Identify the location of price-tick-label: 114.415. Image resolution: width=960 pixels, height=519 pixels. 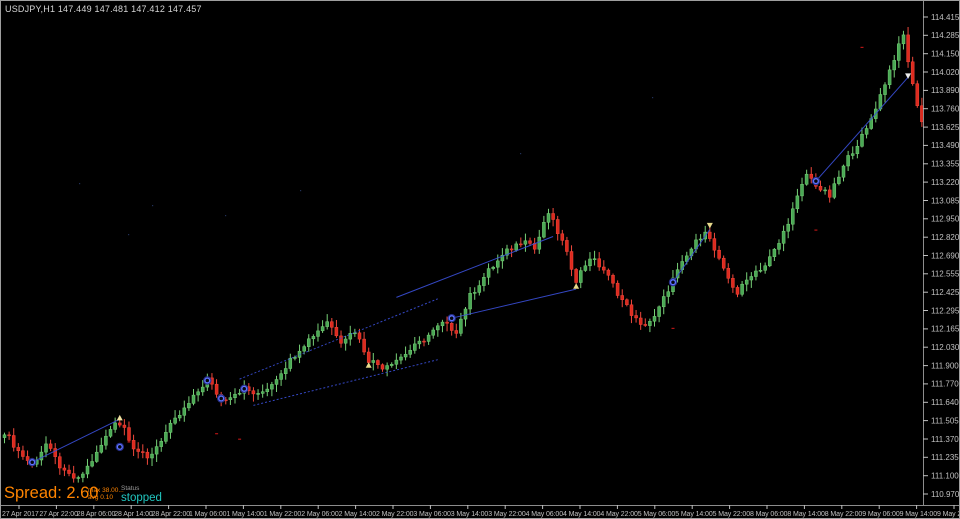
(945, 17).